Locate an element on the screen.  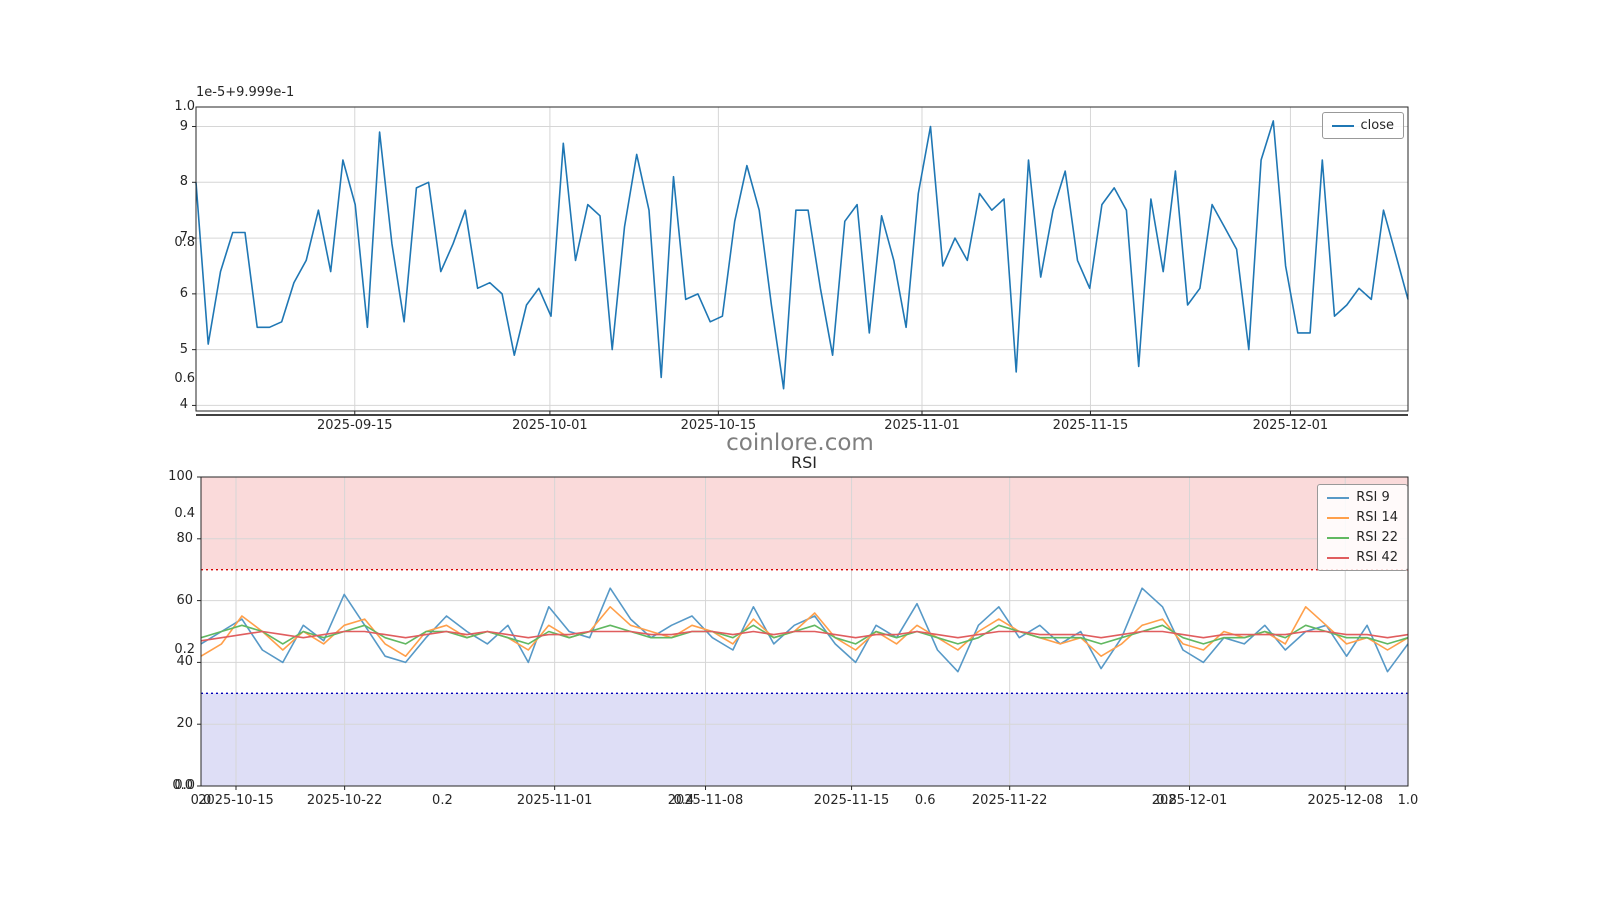
xtick-label: 2025-10-01 is located at coordinates (550, 425).